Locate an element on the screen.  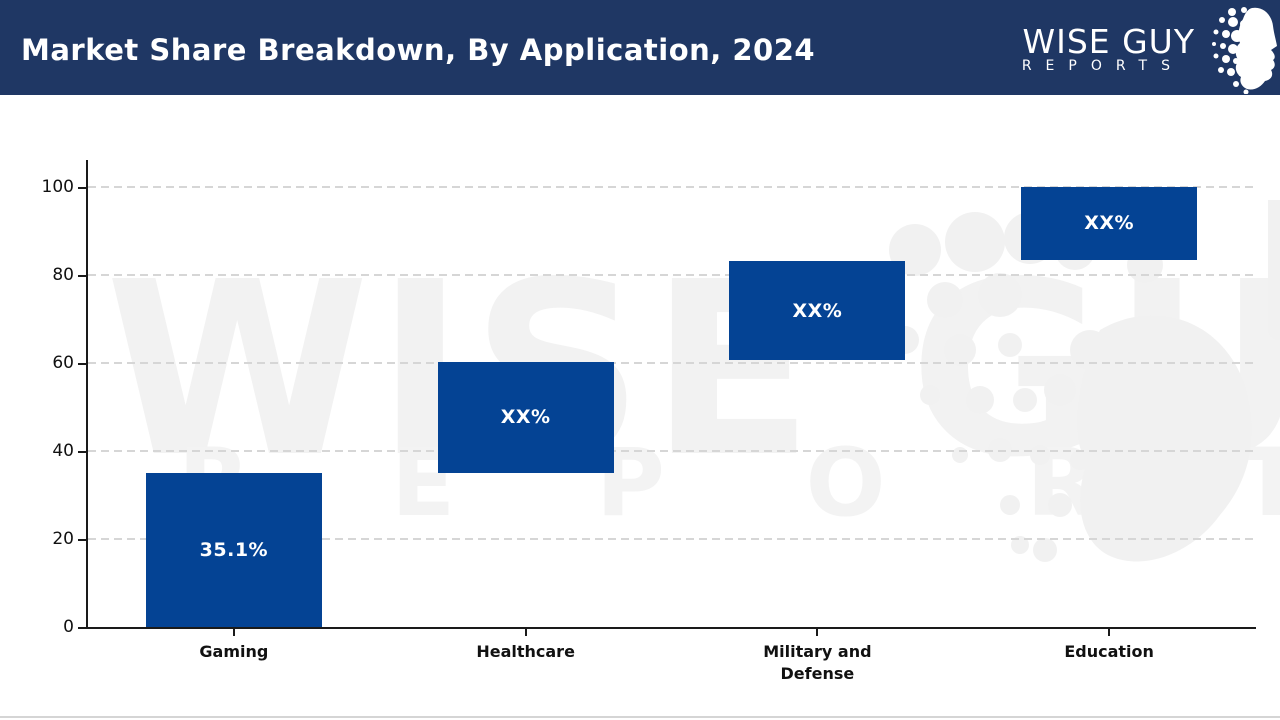
brand-logo: WISE GUY REPORTS is located at coordinates (1151, 47).